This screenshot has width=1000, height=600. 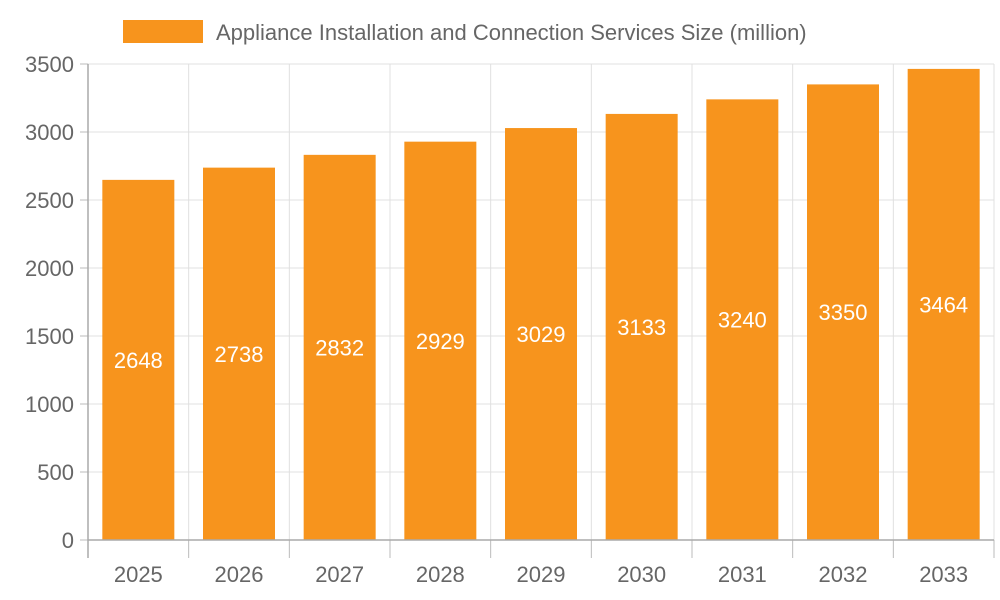 I want to click on data-label: 2738, so click(x=239, y=354).